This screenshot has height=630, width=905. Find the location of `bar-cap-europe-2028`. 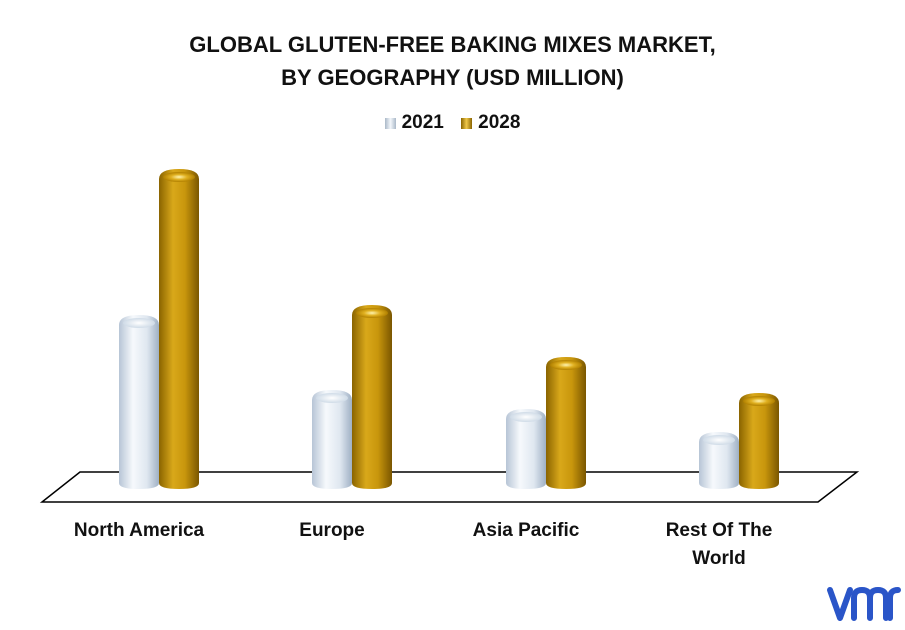

bar-cap-europe-2028 is located at coordinates (372, 313).